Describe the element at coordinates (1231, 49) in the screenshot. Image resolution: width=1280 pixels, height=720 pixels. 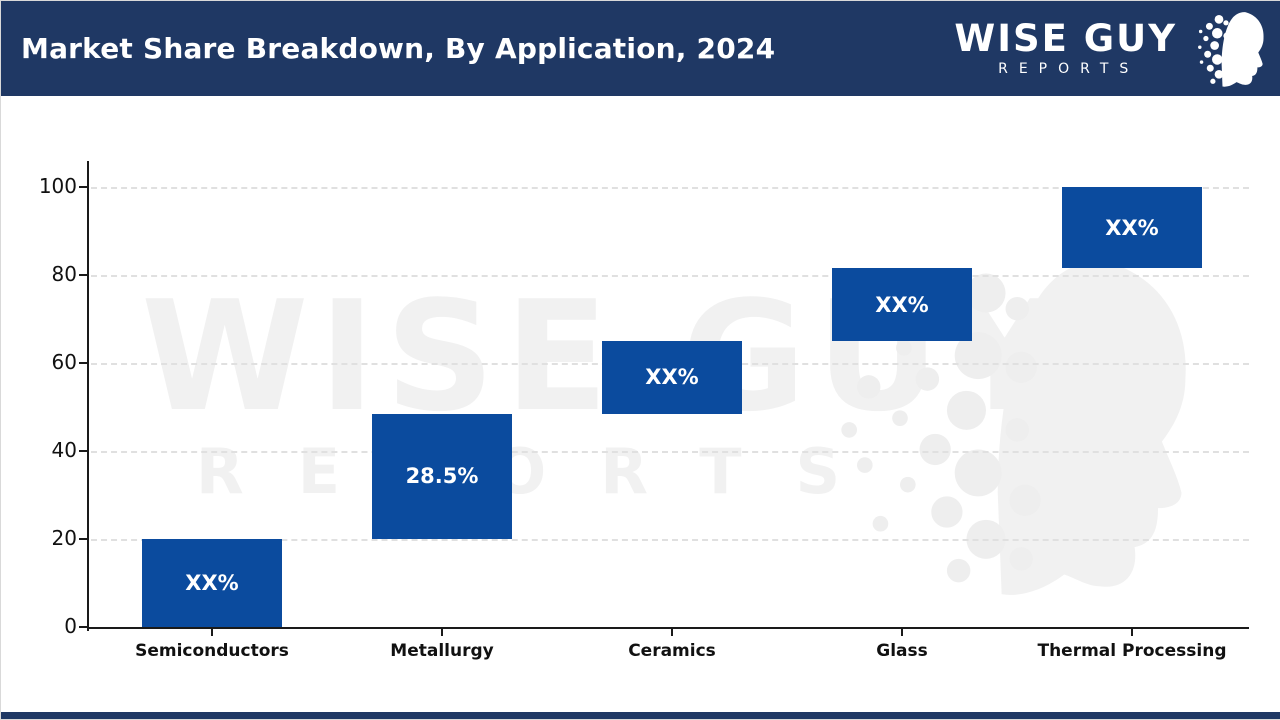
I see `dotted-head-icon` at that location.